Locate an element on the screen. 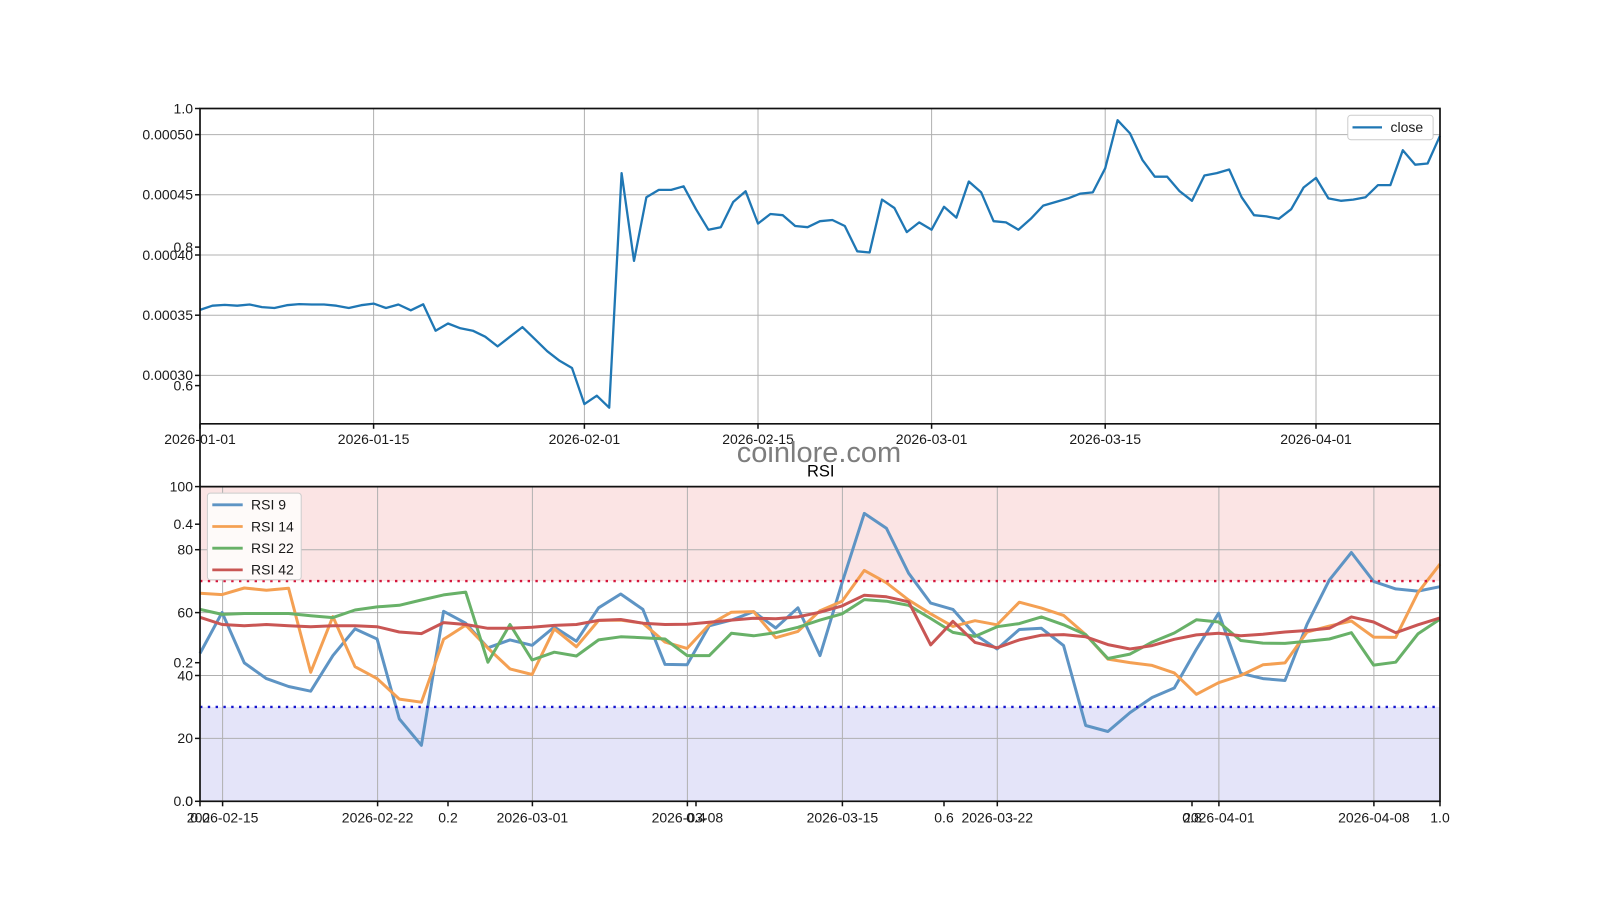 This screenshot has height=905, width=1600. svg-text: 0.00040 is located at coordinates (167, 255).